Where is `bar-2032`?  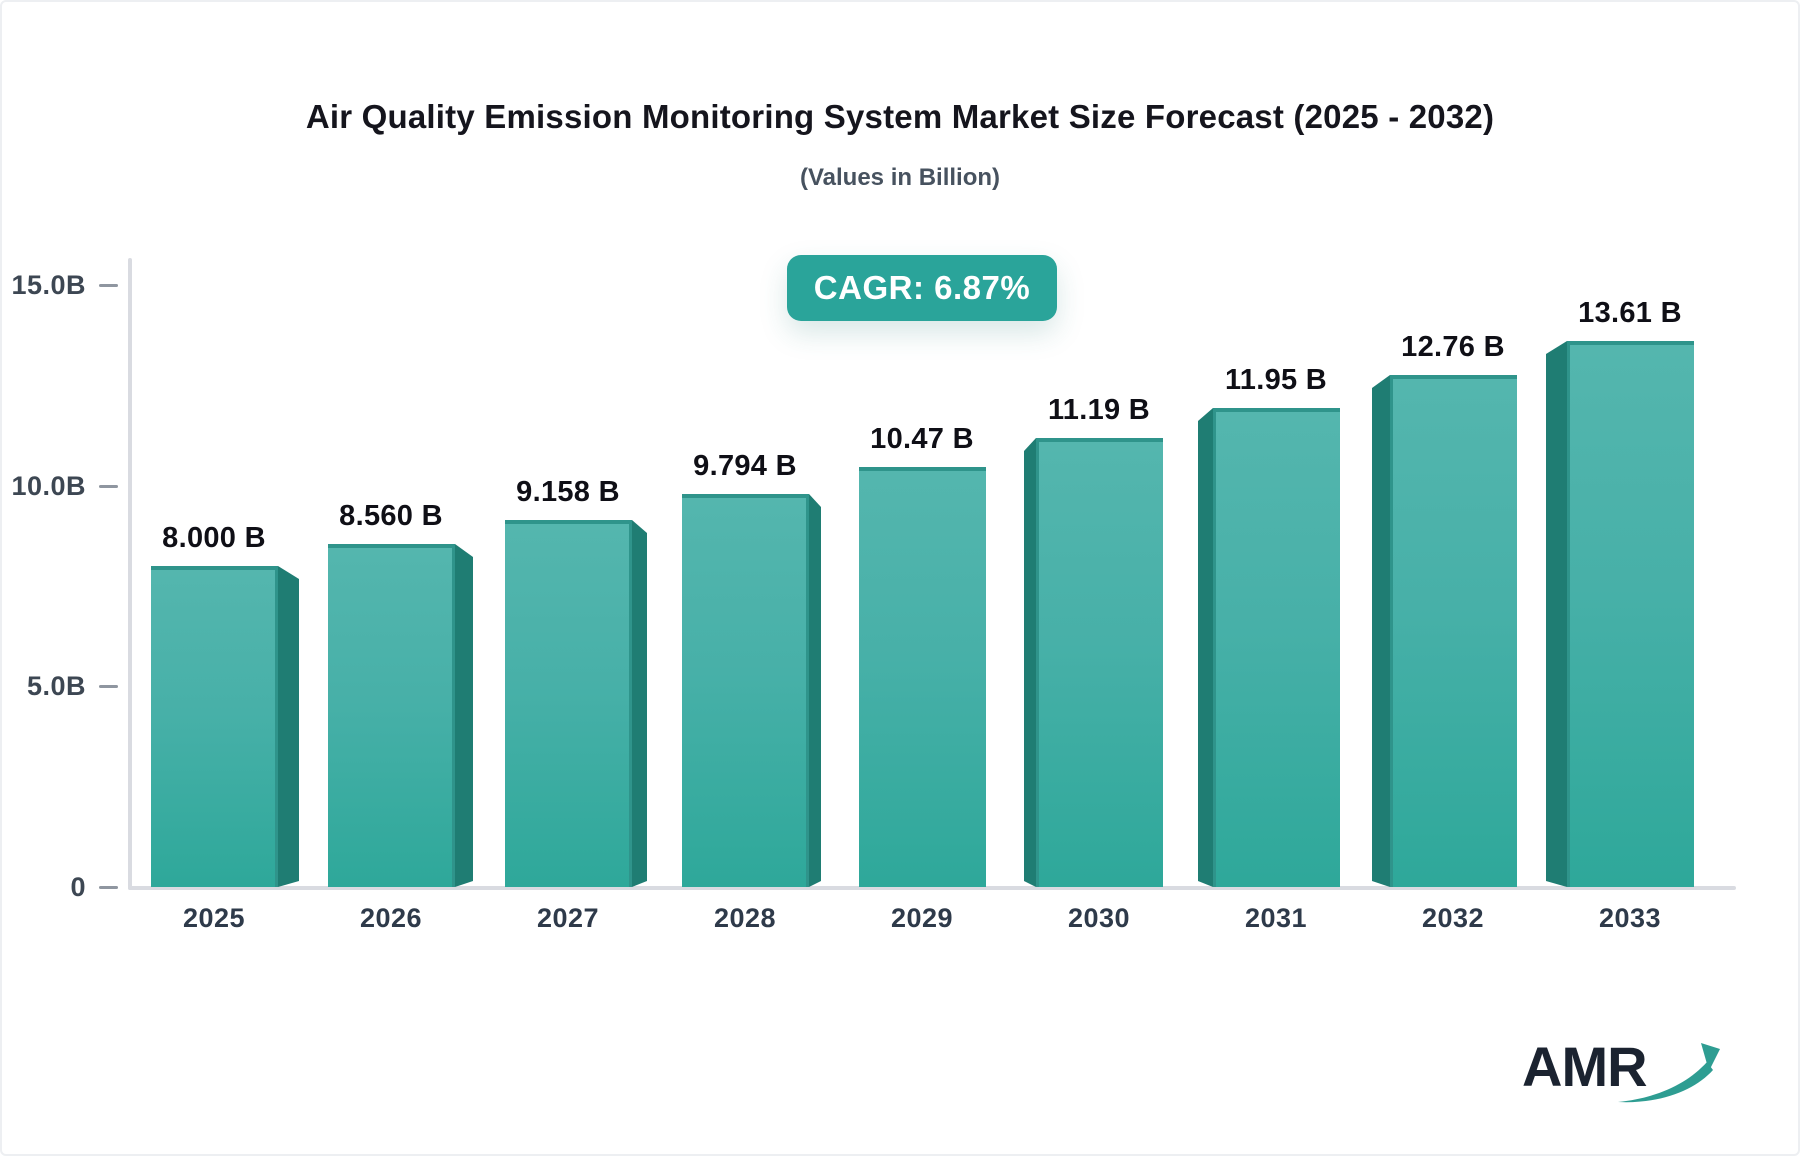
bar-2032 is located at coordinates (1453, 631).